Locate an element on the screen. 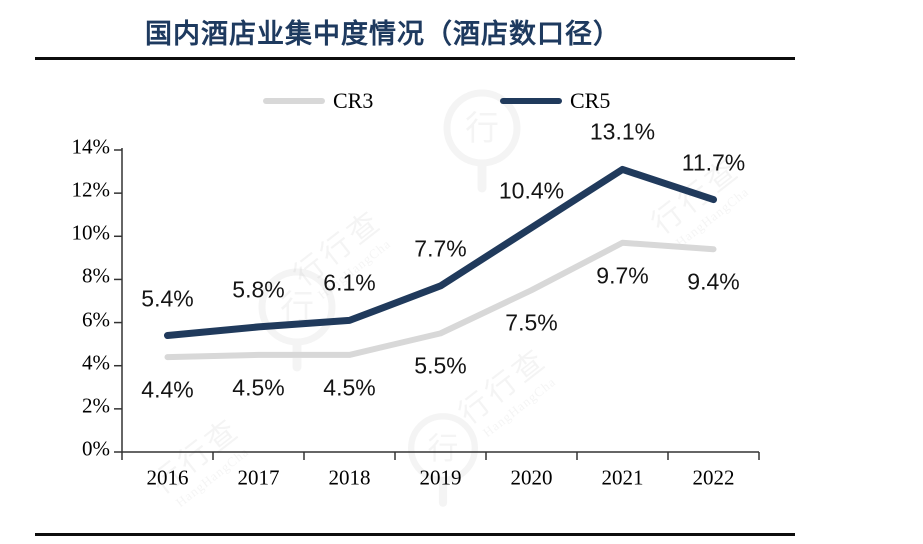 The image size is (923, 544). data-label-cr3: 9.7% is located at coordinates (622, 275).